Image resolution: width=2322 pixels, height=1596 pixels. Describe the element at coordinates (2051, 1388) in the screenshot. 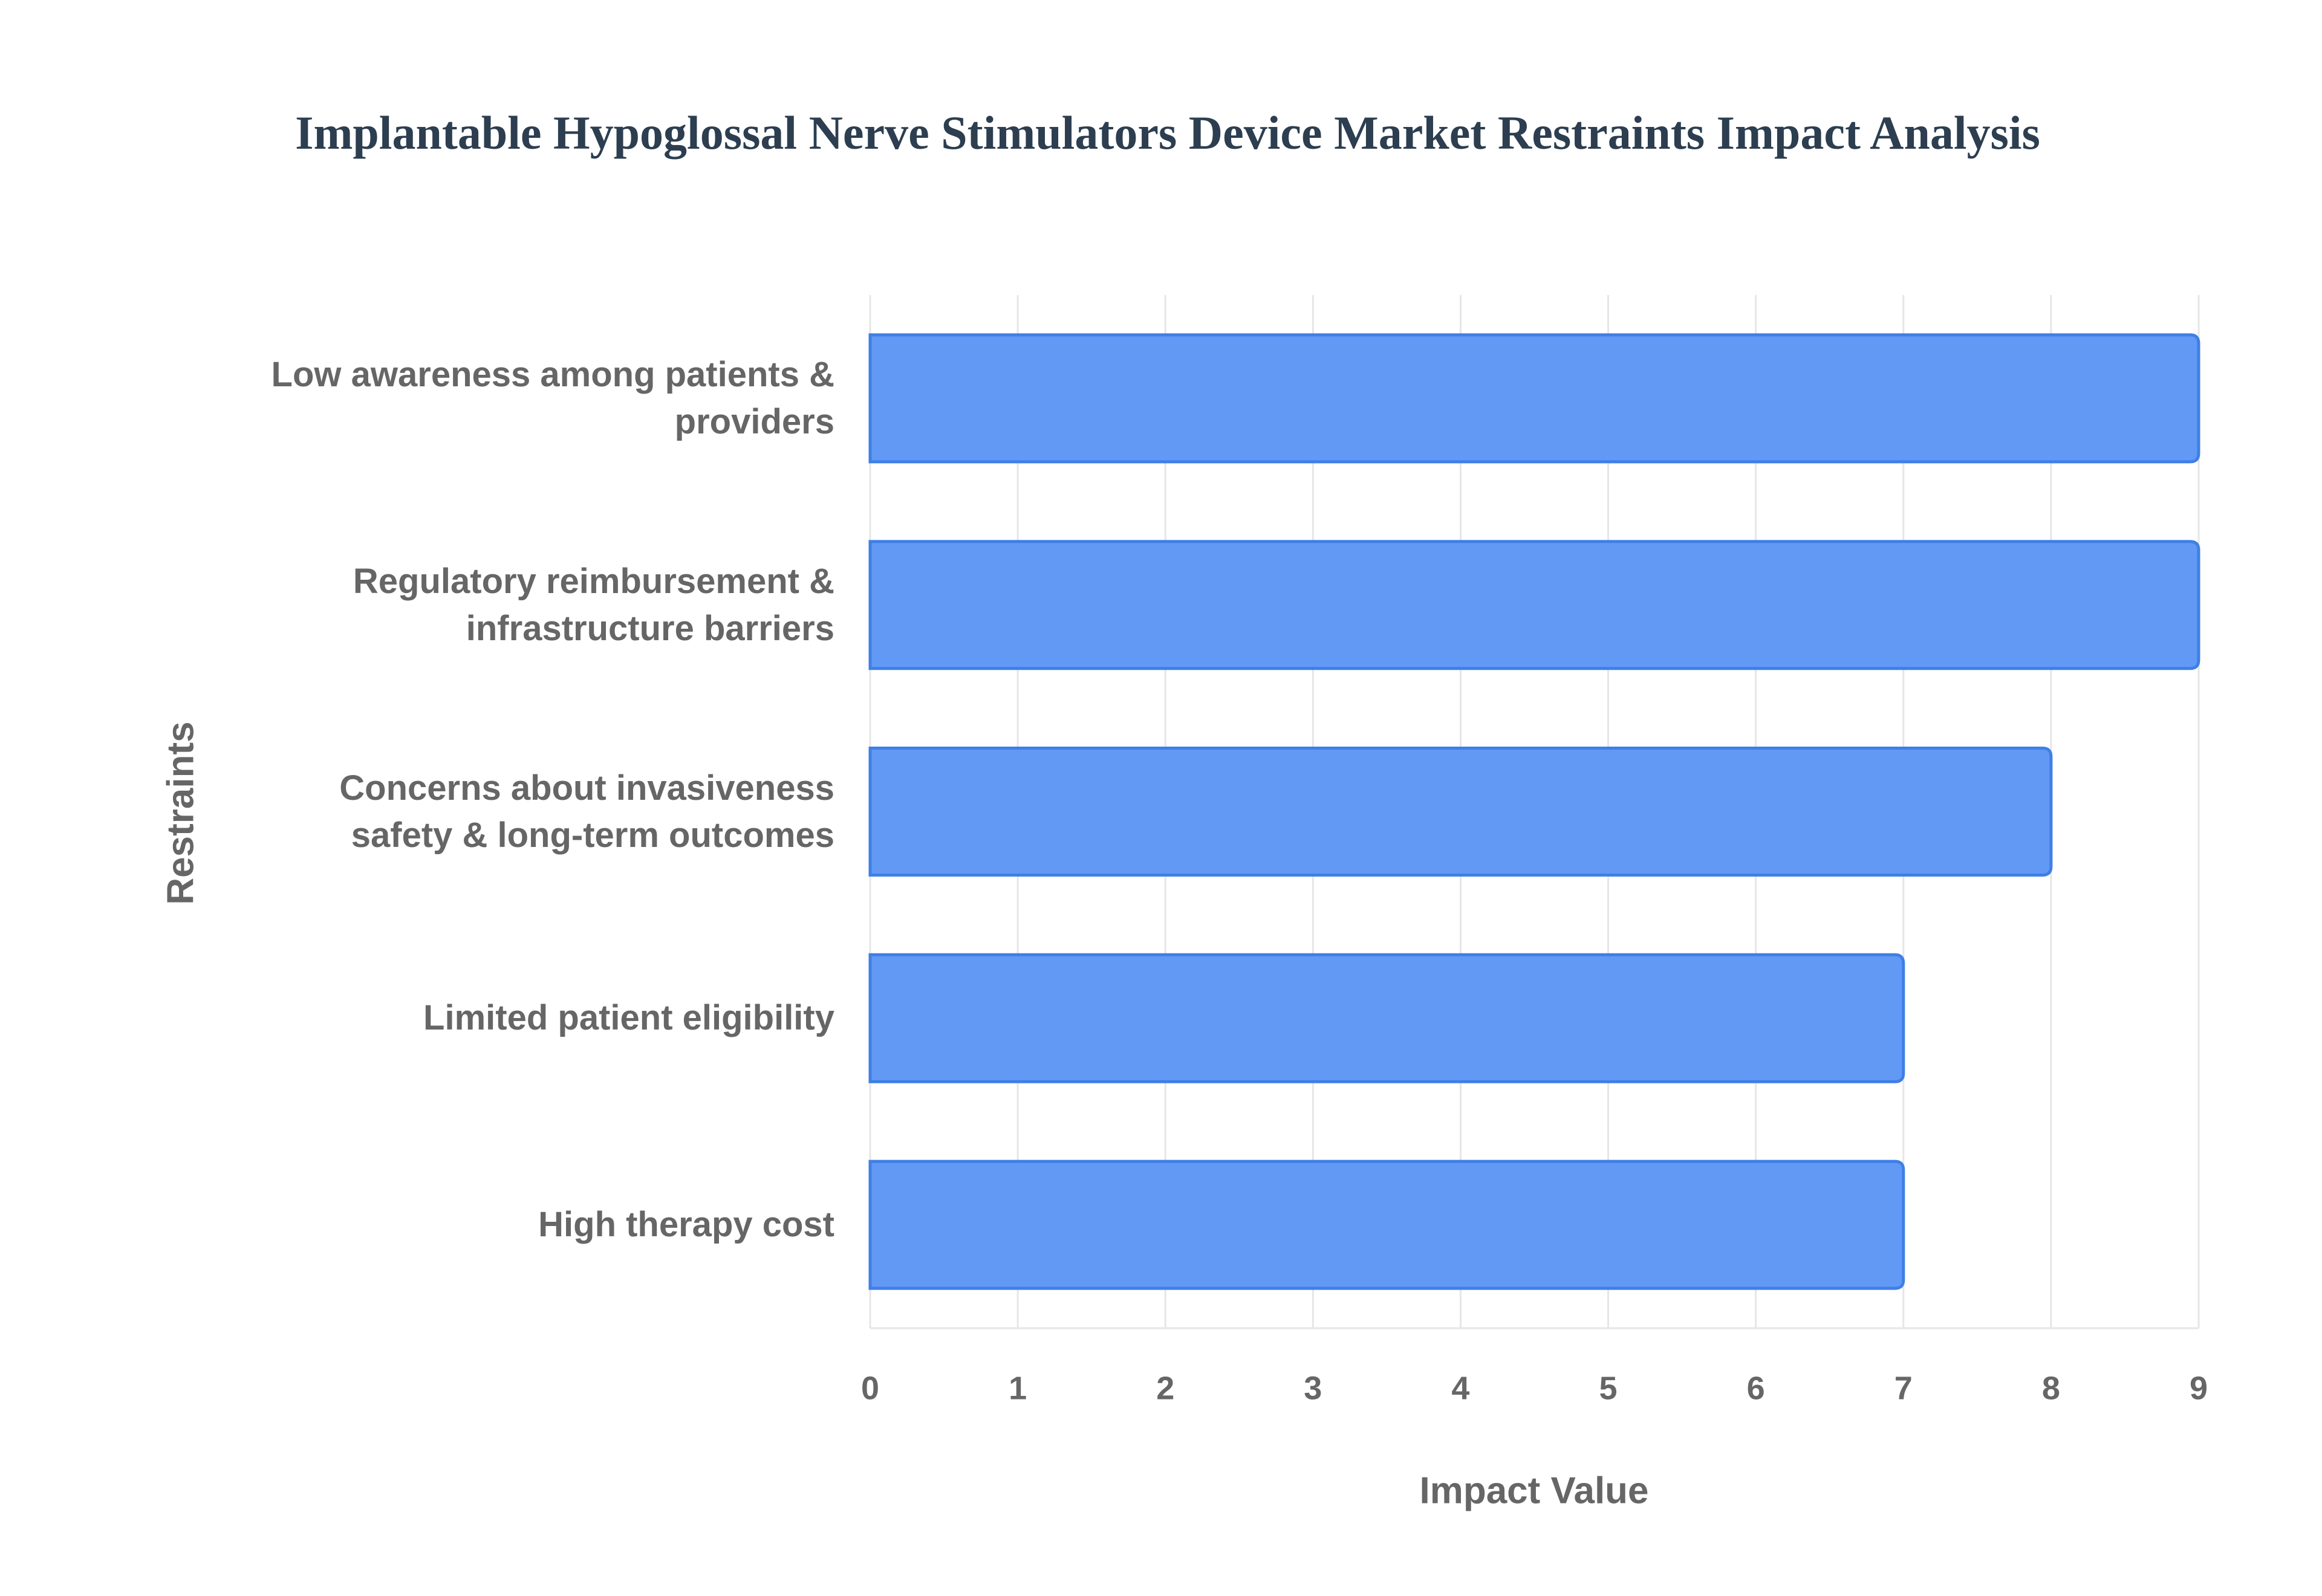

I see `x-tick-label: 8` at that location.